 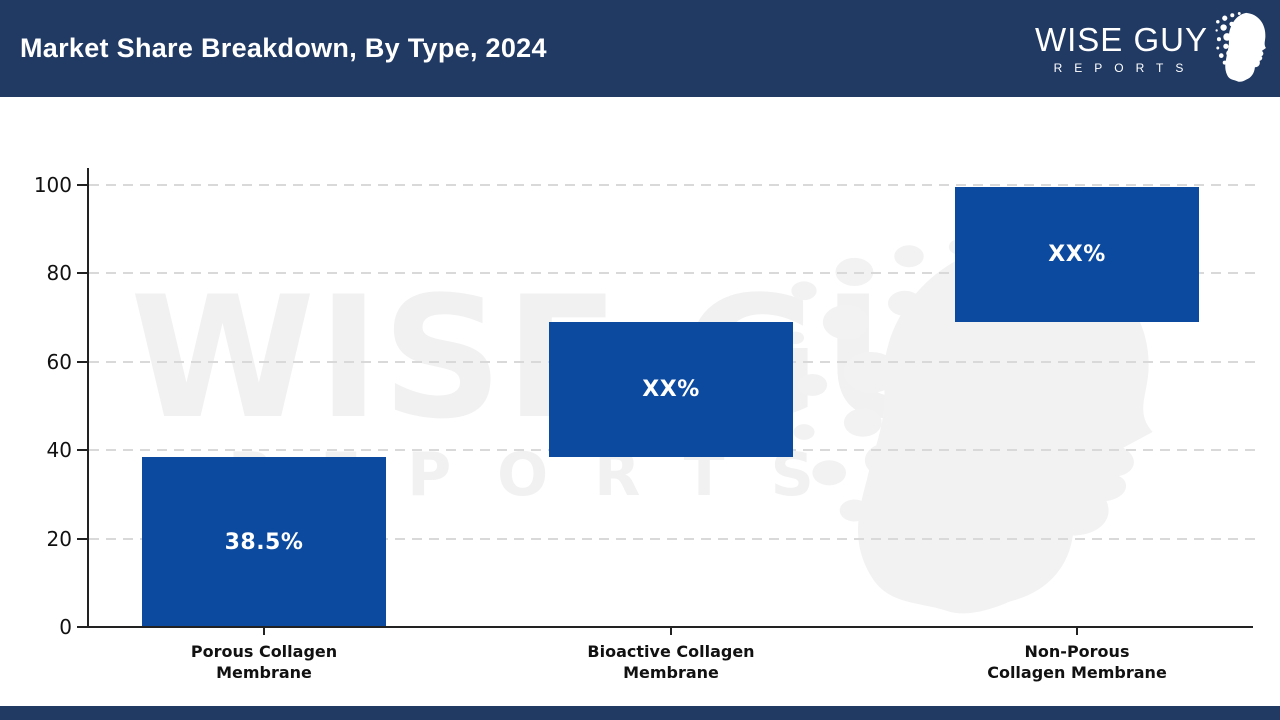 What do you see at coordinates (670, 627) in the screenshot?
I see `x-axis-line` at bounding box center [670, 627].